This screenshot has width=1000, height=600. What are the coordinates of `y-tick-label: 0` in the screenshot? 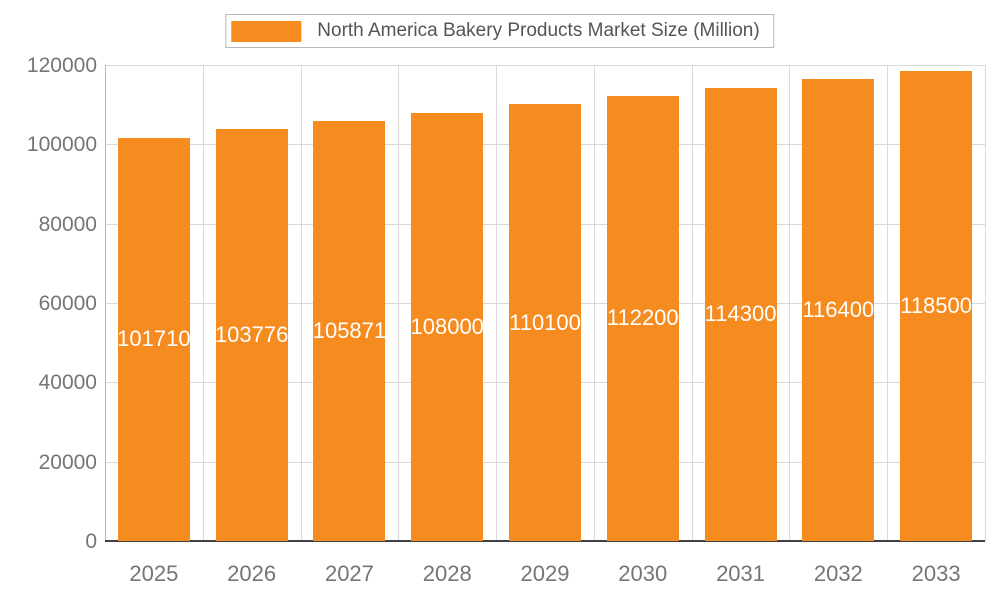 It's located at (91, 541).